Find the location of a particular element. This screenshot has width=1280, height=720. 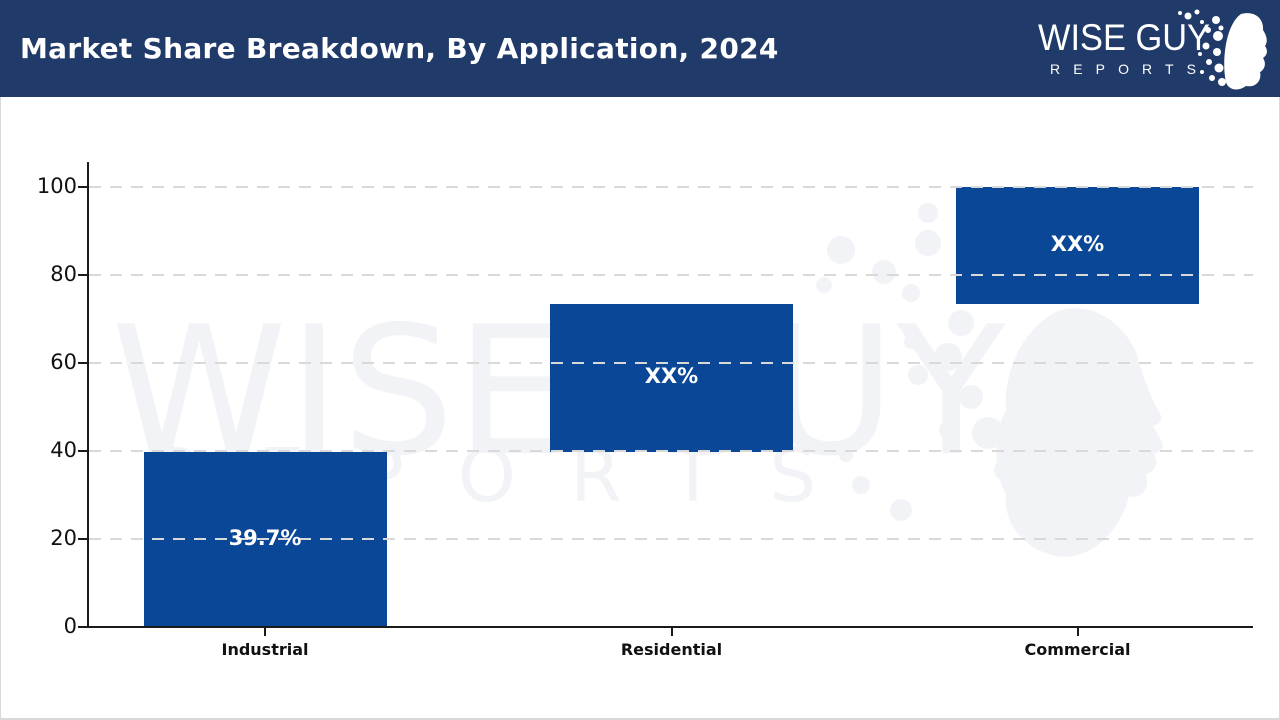

logo-face-profile-icon is located at coordinates (1222, 49).